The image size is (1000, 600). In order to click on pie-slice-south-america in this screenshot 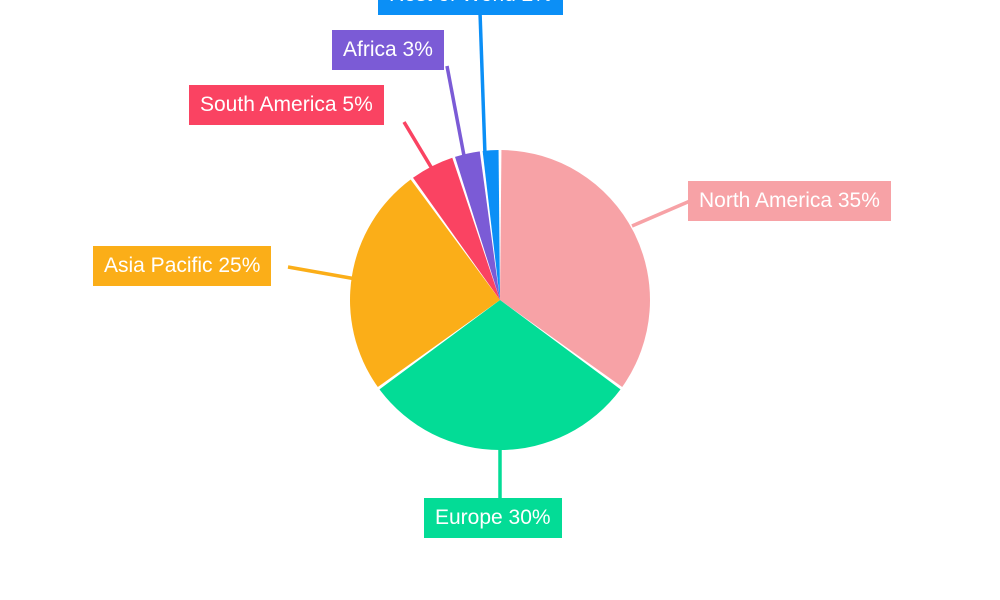, I will do `click(456, 228)`.